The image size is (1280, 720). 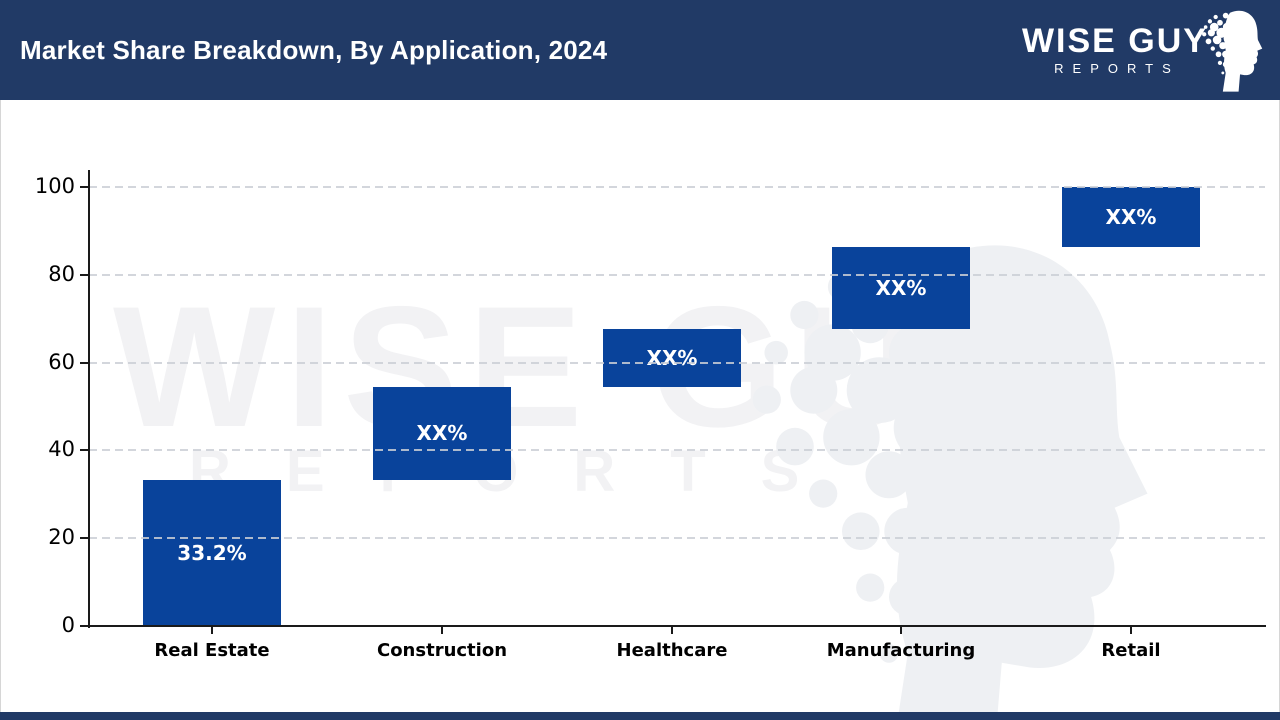 I want to click on x-tick-retail, so click(x=1131, y=630).